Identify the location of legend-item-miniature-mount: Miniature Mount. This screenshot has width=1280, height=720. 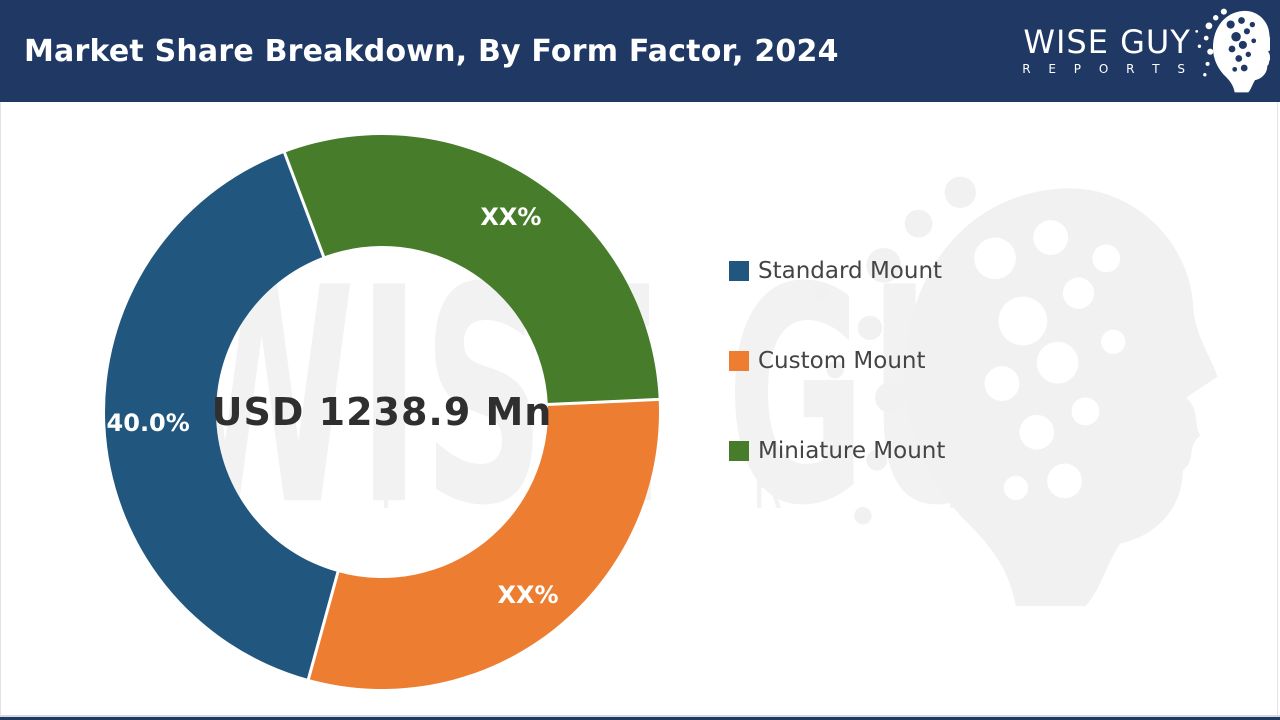
(837, 451).